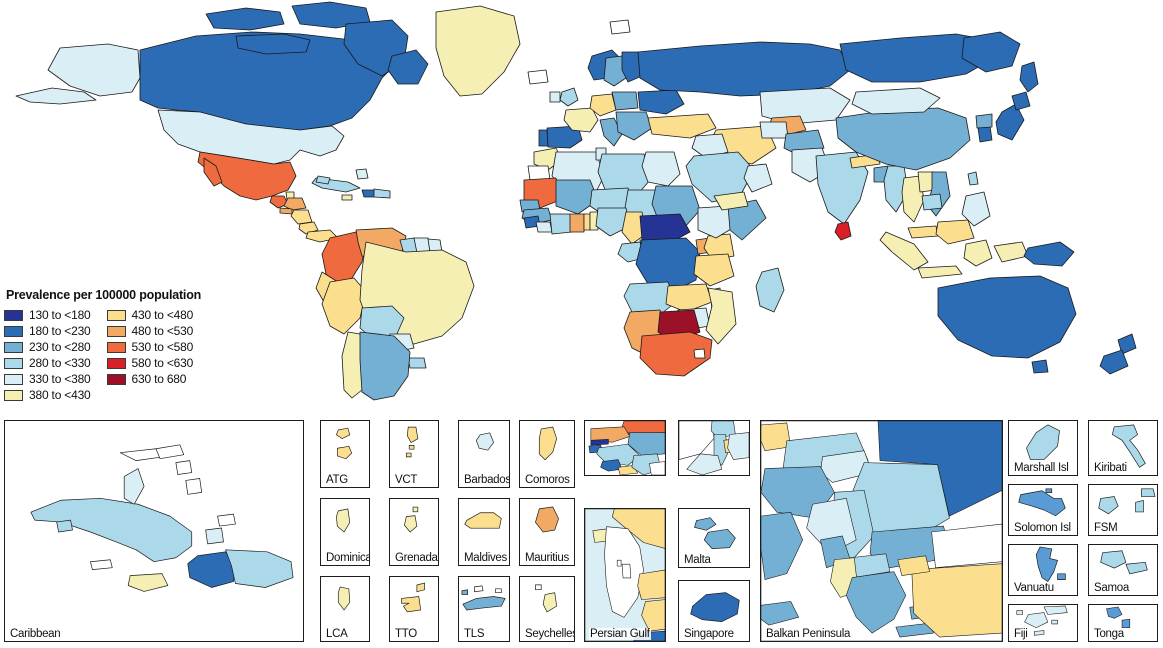 The width and height of the screenshot is (1163, 648). I want to click on region-turkmenistan, so click(774, 130).